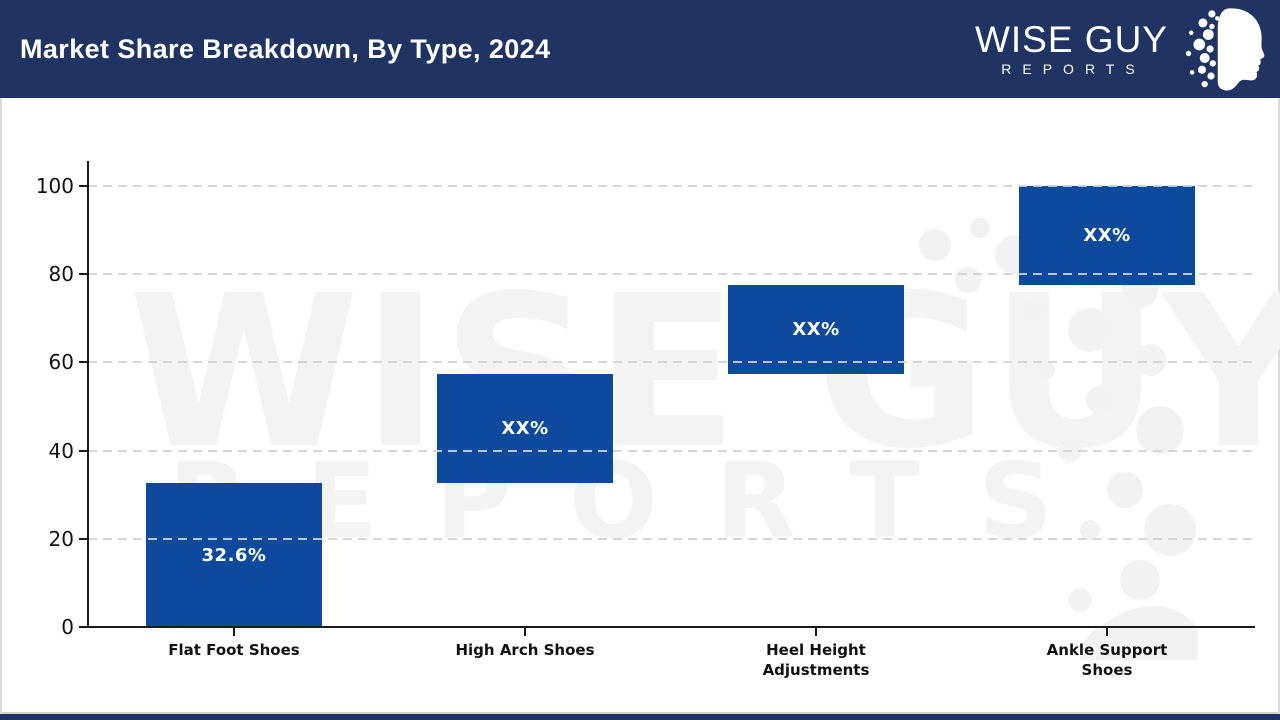 Image resolution: width=1280 pixels, height=720 pixels. What do you see at coordinates (640, 717) in the screenshot?
I see `footer-bar` at bounding box center [640, 717].